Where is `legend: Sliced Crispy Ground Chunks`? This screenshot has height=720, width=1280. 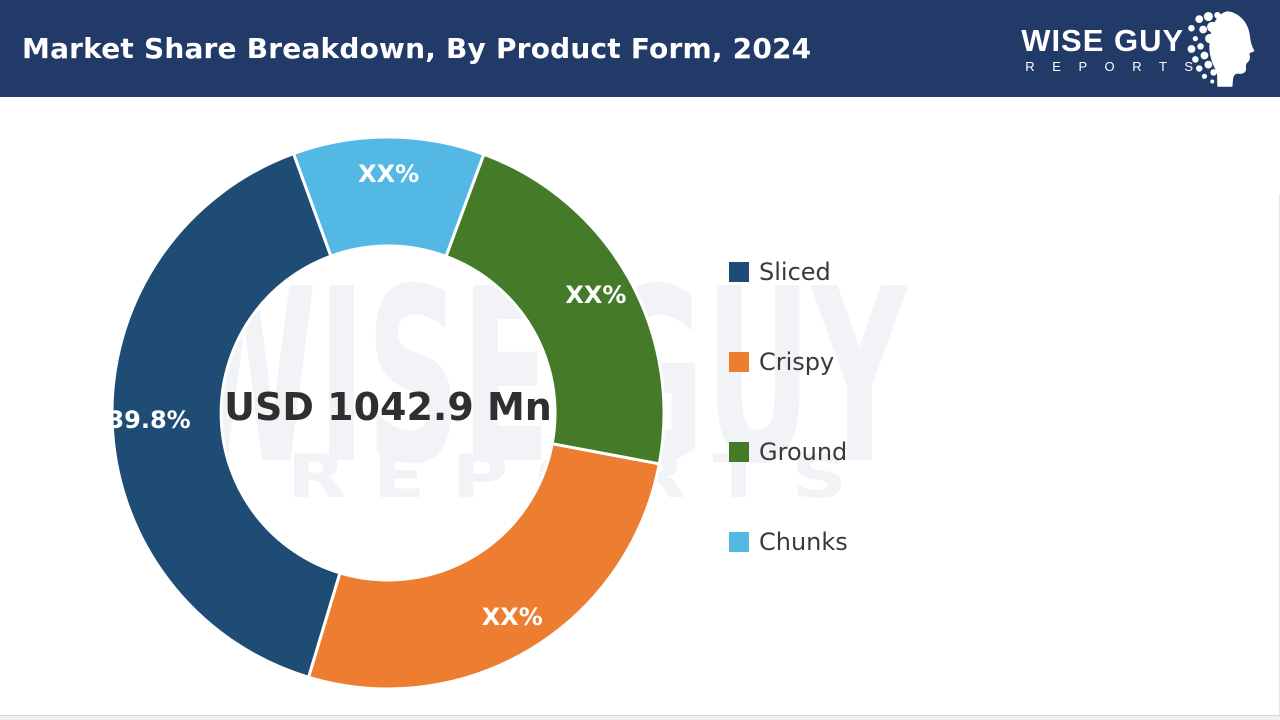 legend: Sliced Crispy Ground Chunks is located at coordinates (788, 438).